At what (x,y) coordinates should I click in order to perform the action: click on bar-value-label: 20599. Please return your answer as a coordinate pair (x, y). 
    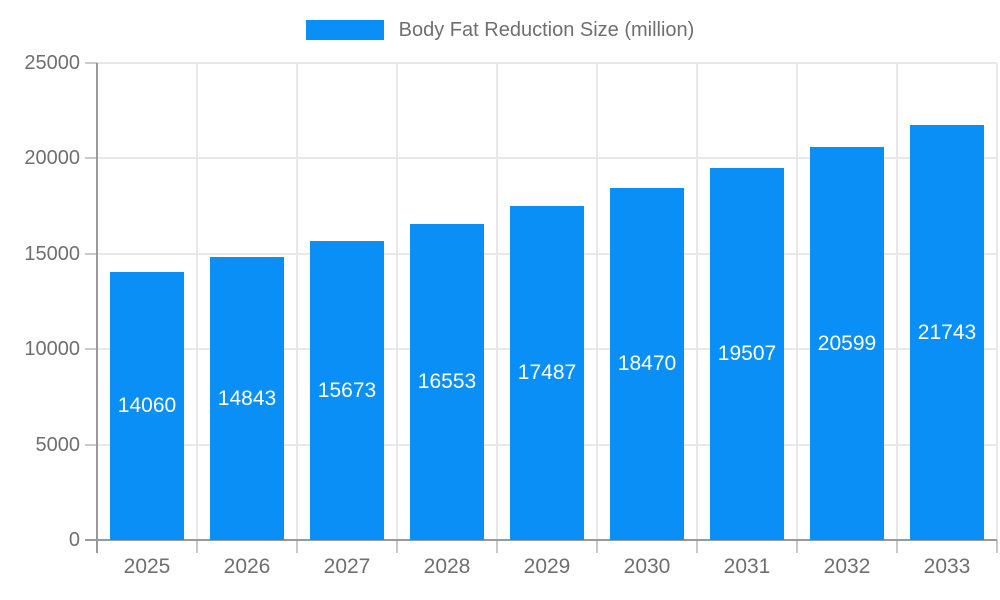
    Looking at the image, I should click on (847, 343).